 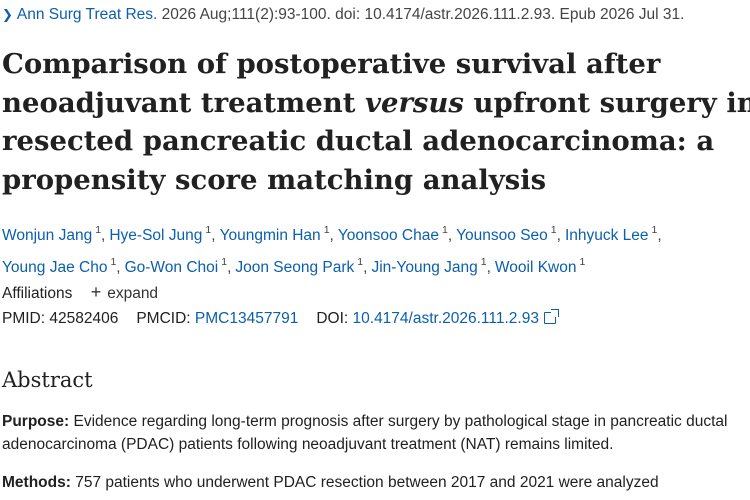 What do you see at coordinates (37, 293) in the screenshot?
I see `affiliations-label: Affiliations` at bounding box center [37, 293].